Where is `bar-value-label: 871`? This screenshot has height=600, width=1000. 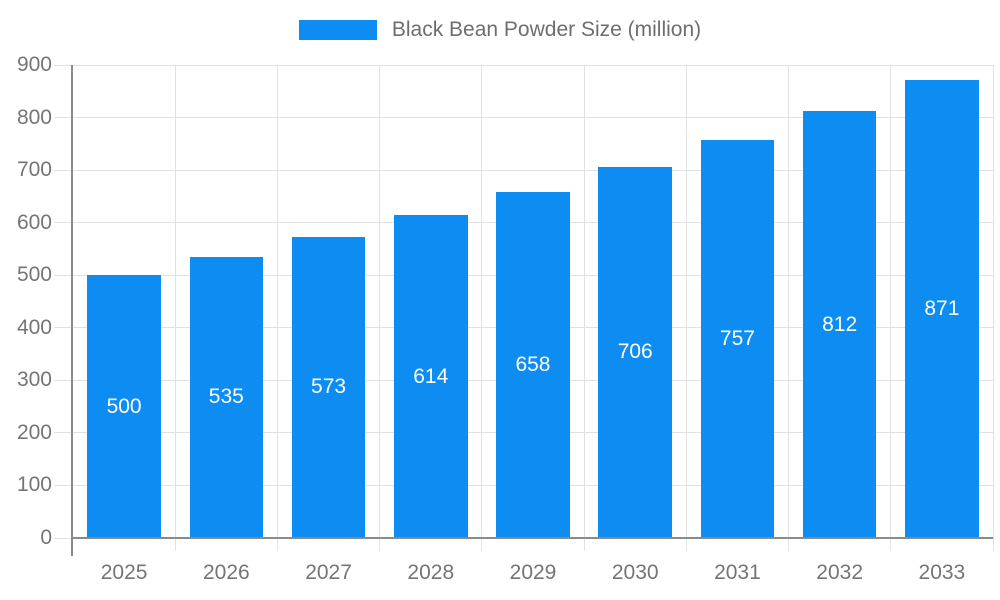
bar-value-label: 871 is located at coordinates (942, 309).